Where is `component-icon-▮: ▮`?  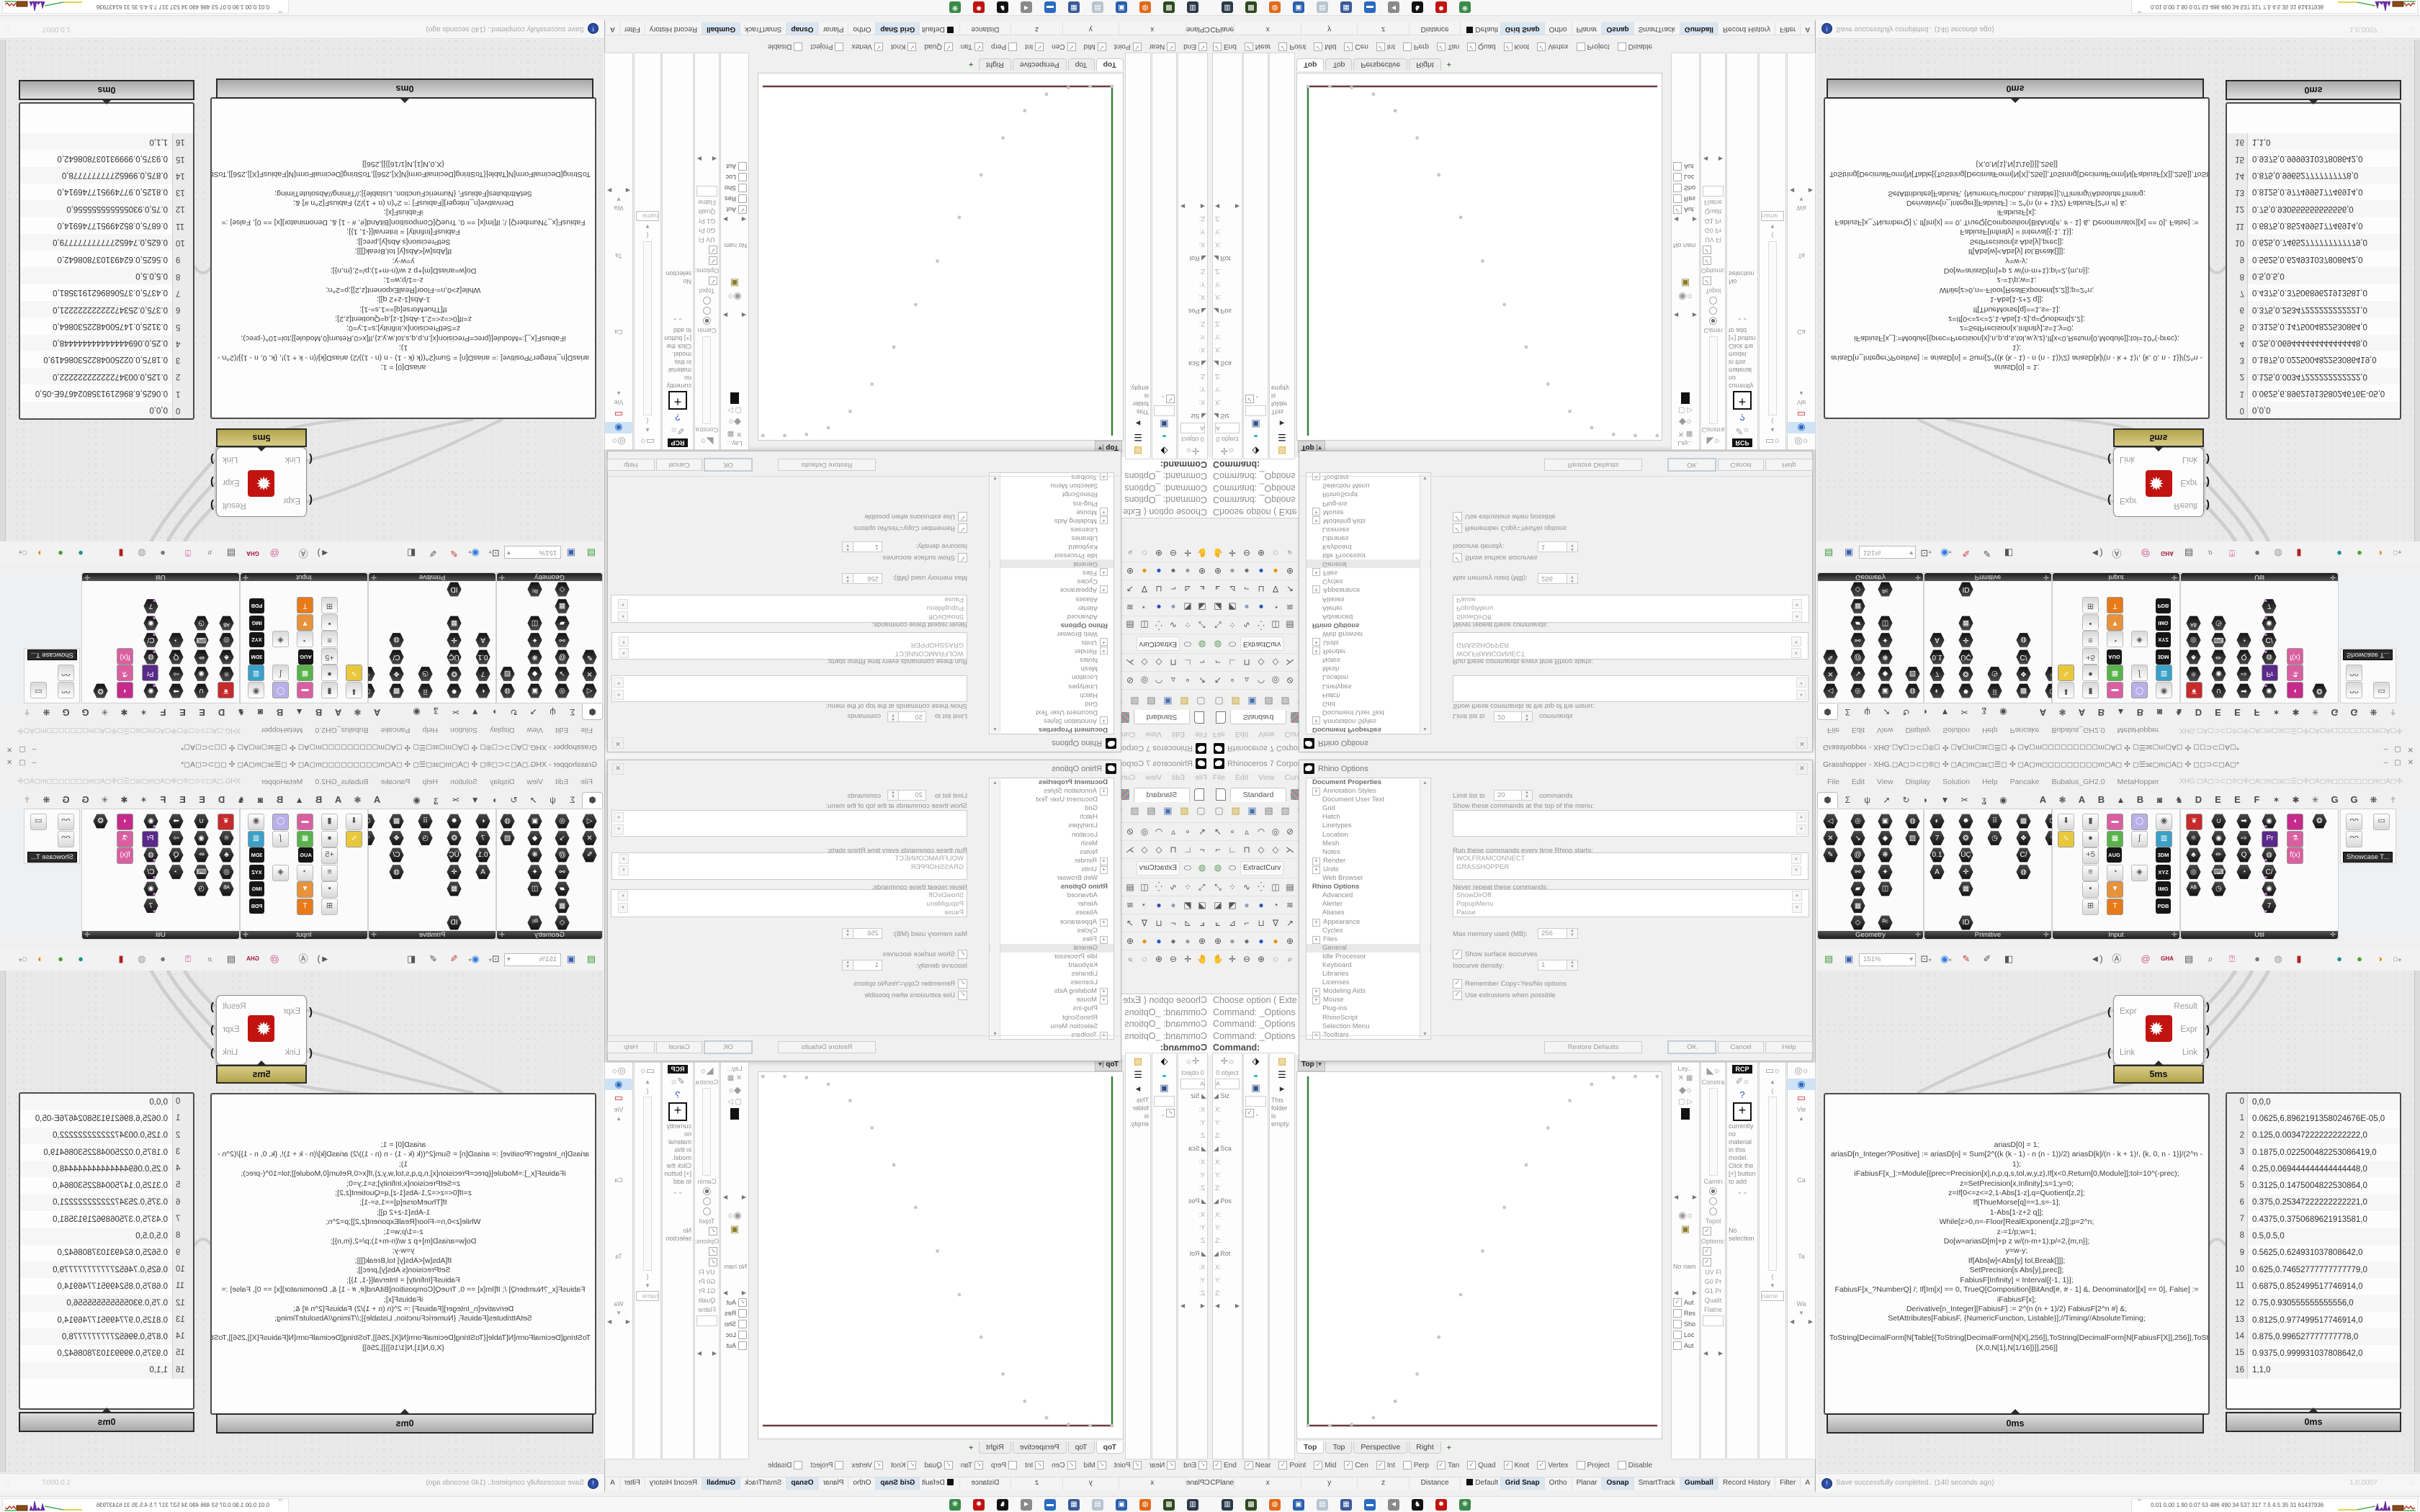 component-icon-▮: ▮ is located at coordinates (329, 690).